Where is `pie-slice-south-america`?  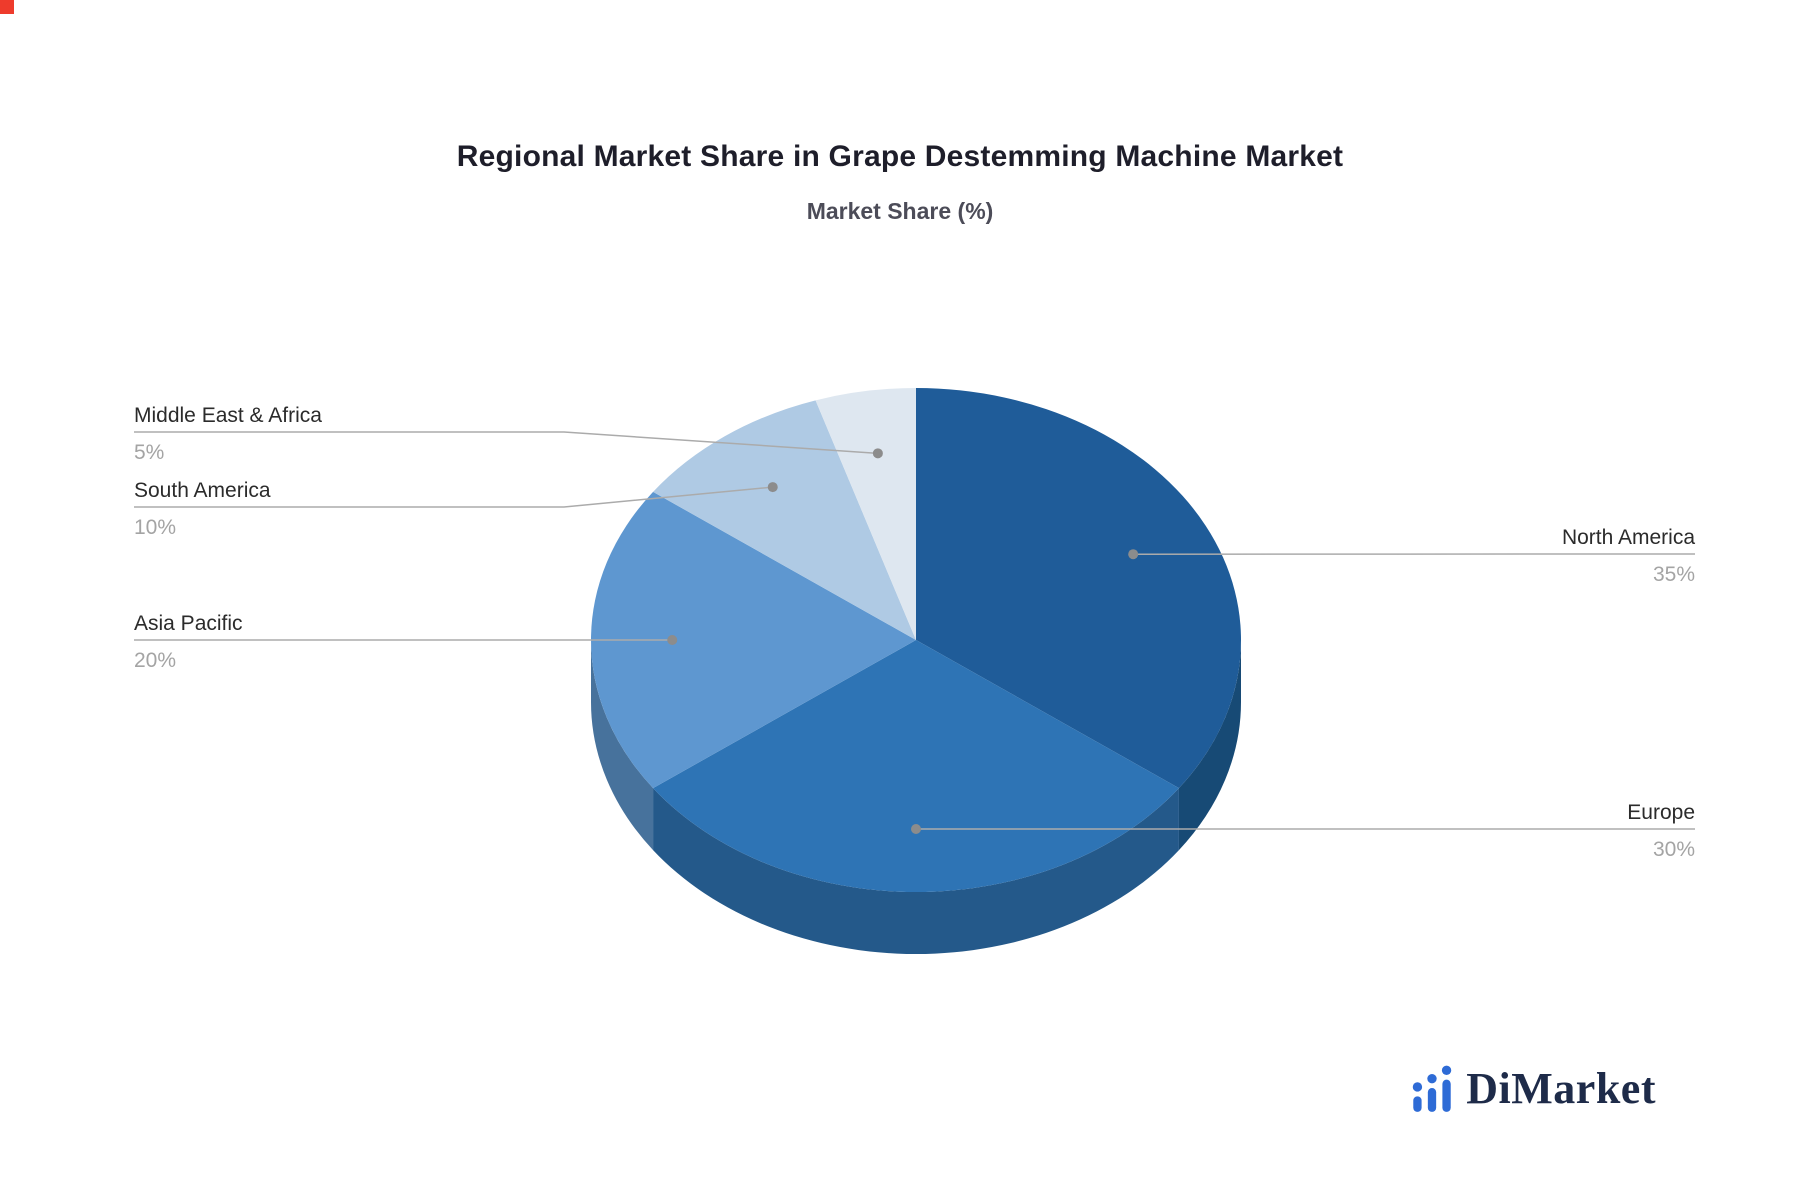 pie-slice-south-america is located at coordinates (784, 520).